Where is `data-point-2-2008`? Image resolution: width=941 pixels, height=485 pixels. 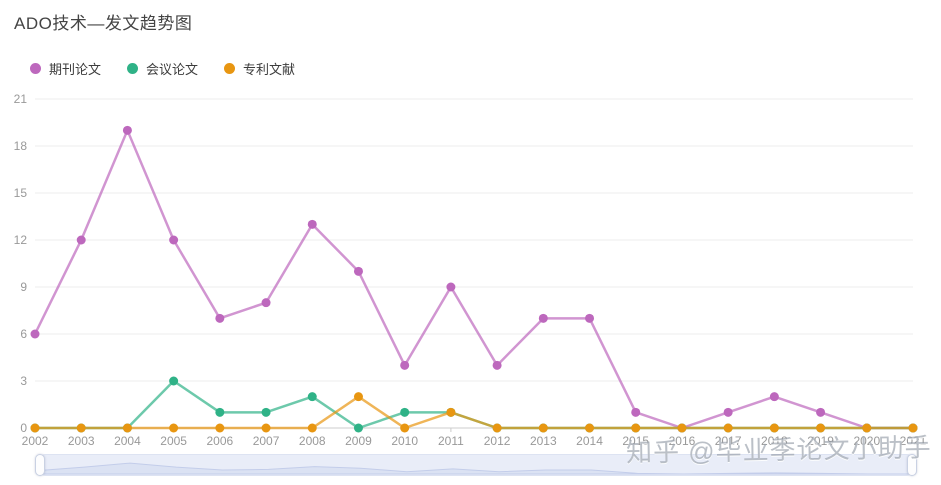 data-point-2-2008 is located at coordinates (312, 428).